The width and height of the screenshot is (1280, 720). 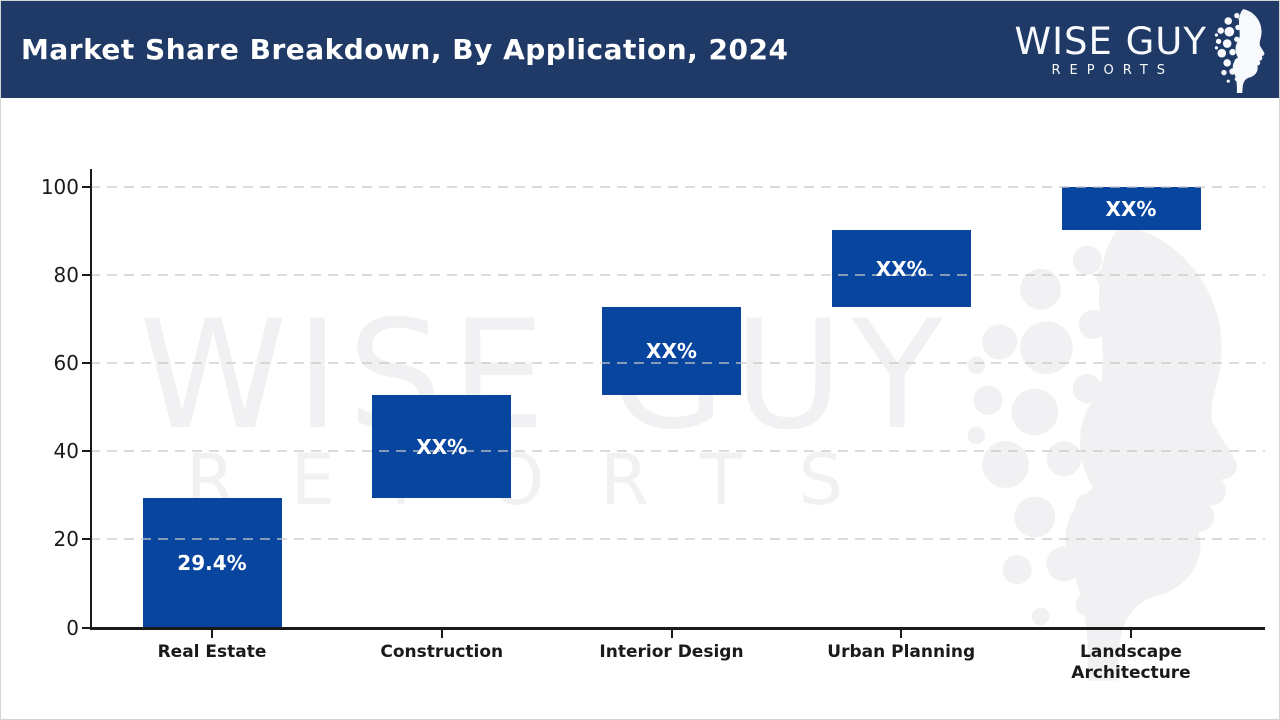 I want to click on x-axis-label-real-estate: Real Estate, so click(x=212, y=652).